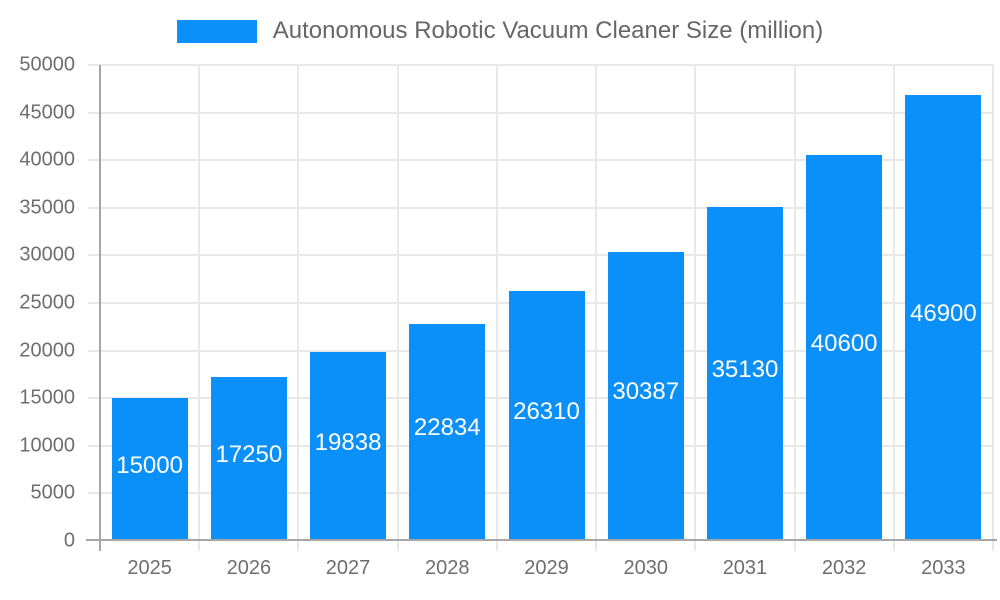  Describe the element at coordinates (47, 254) in the screenshot. I see `y-axis-tick-label: 30000` at that location.